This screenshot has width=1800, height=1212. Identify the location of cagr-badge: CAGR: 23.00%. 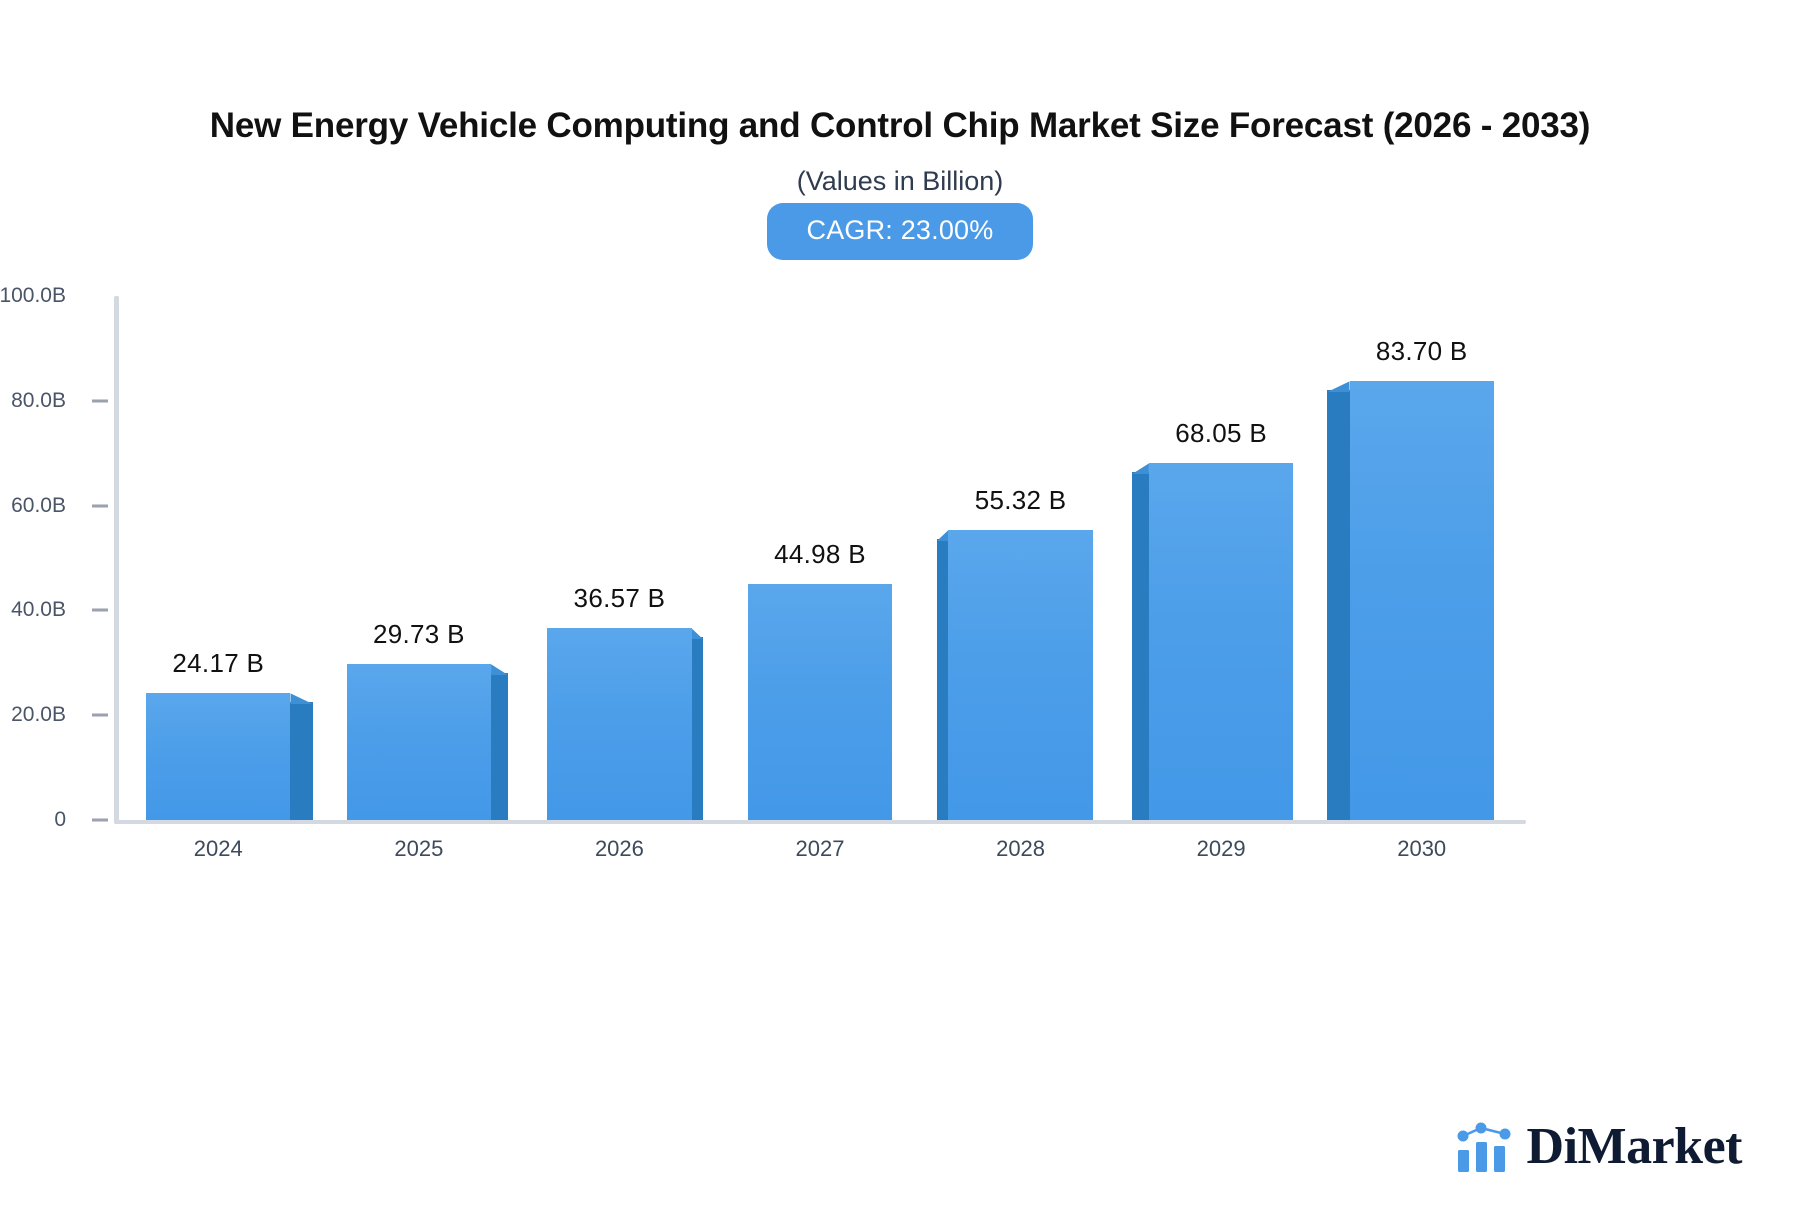
(900, 232).